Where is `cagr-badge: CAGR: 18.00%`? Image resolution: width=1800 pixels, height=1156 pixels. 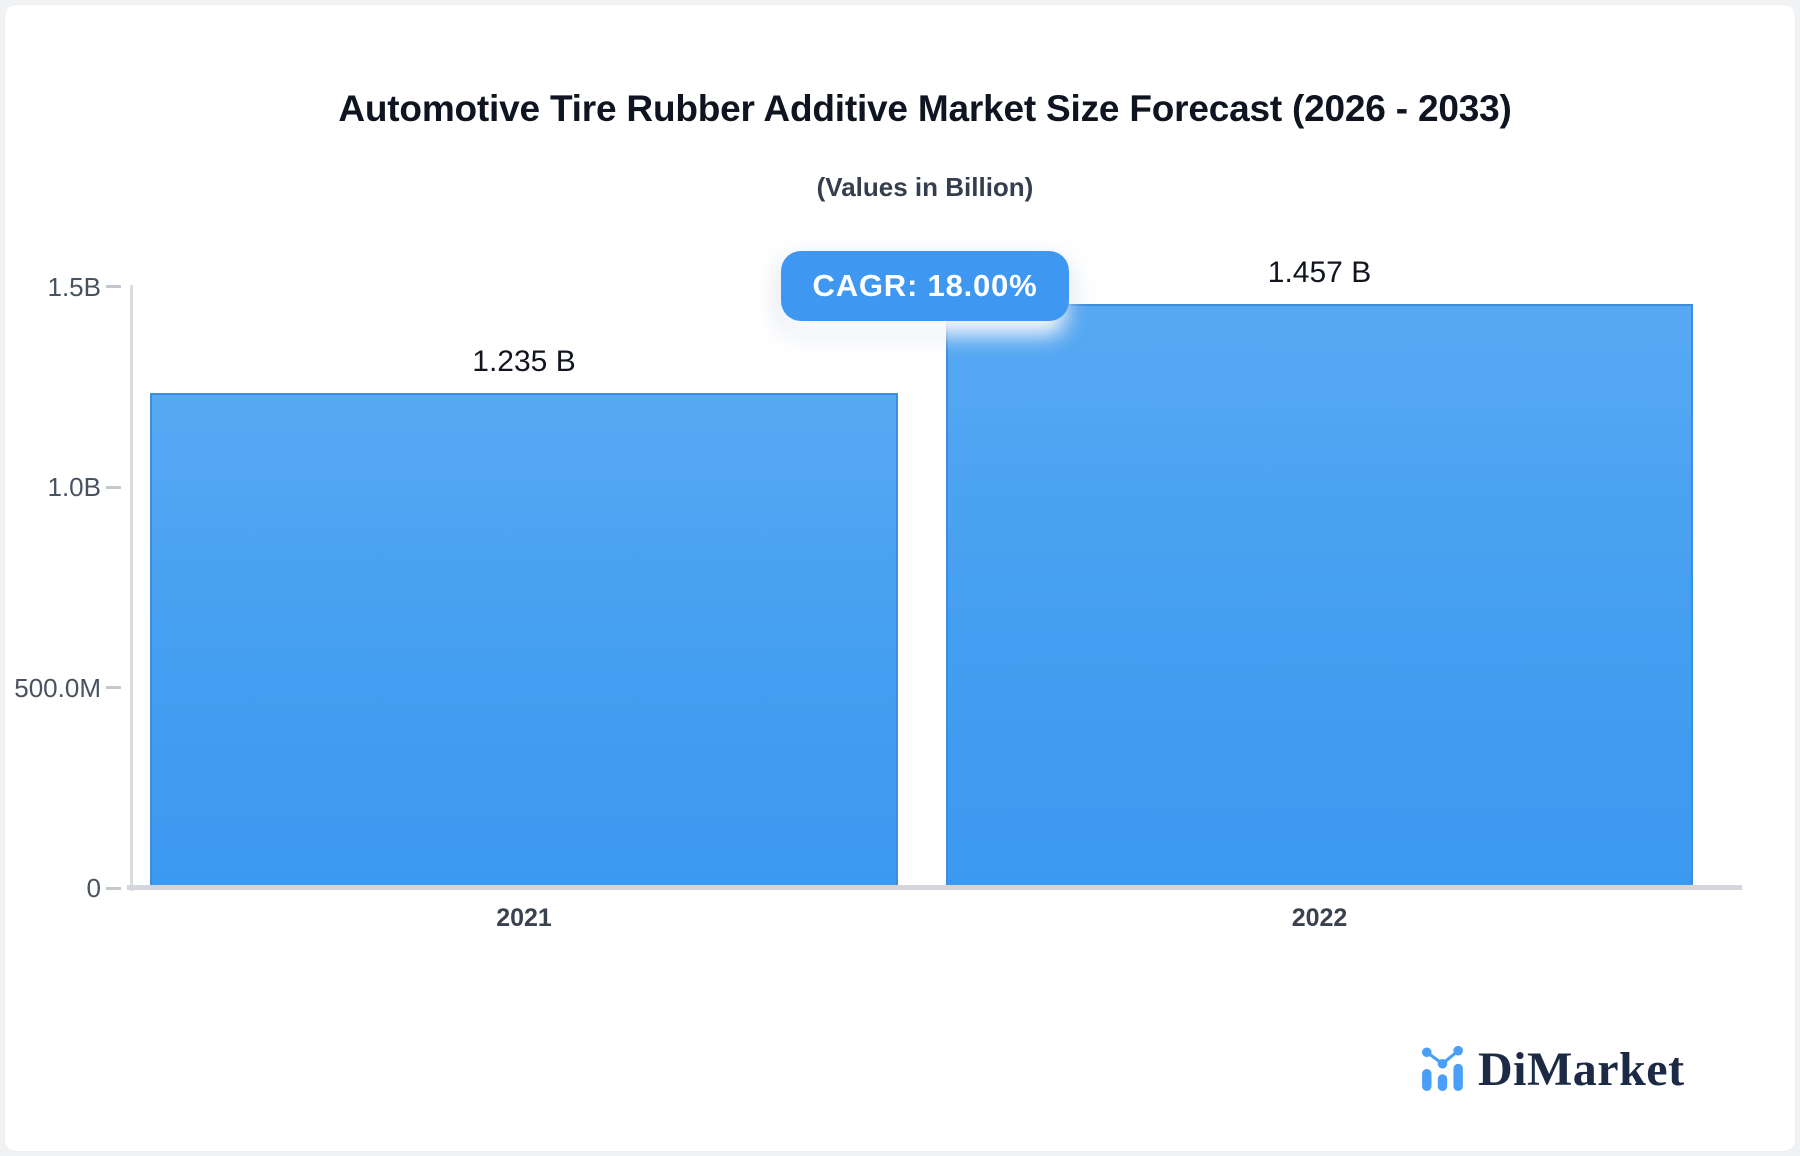 cagr-badge: CAGR: 18.00% is located at coordinates (925, 286).